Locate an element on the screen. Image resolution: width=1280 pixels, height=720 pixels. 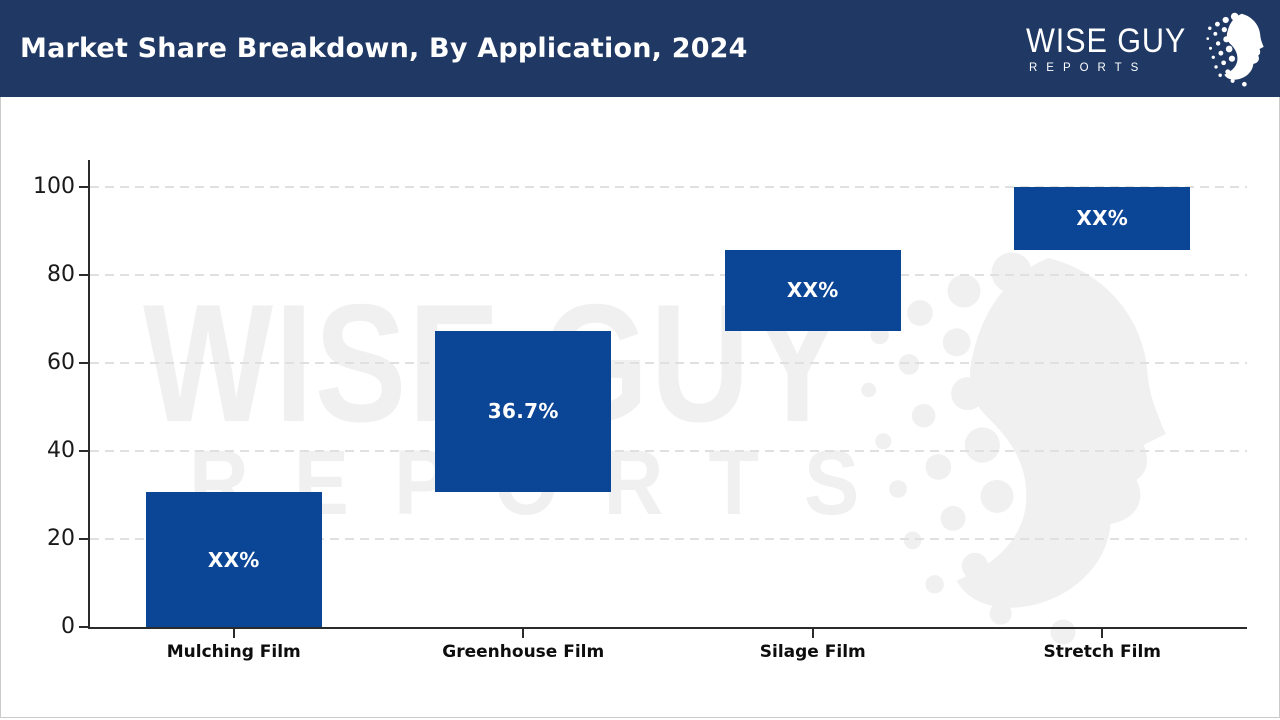
y-tick-label-80: 80 is located at coordinates (61, 274).